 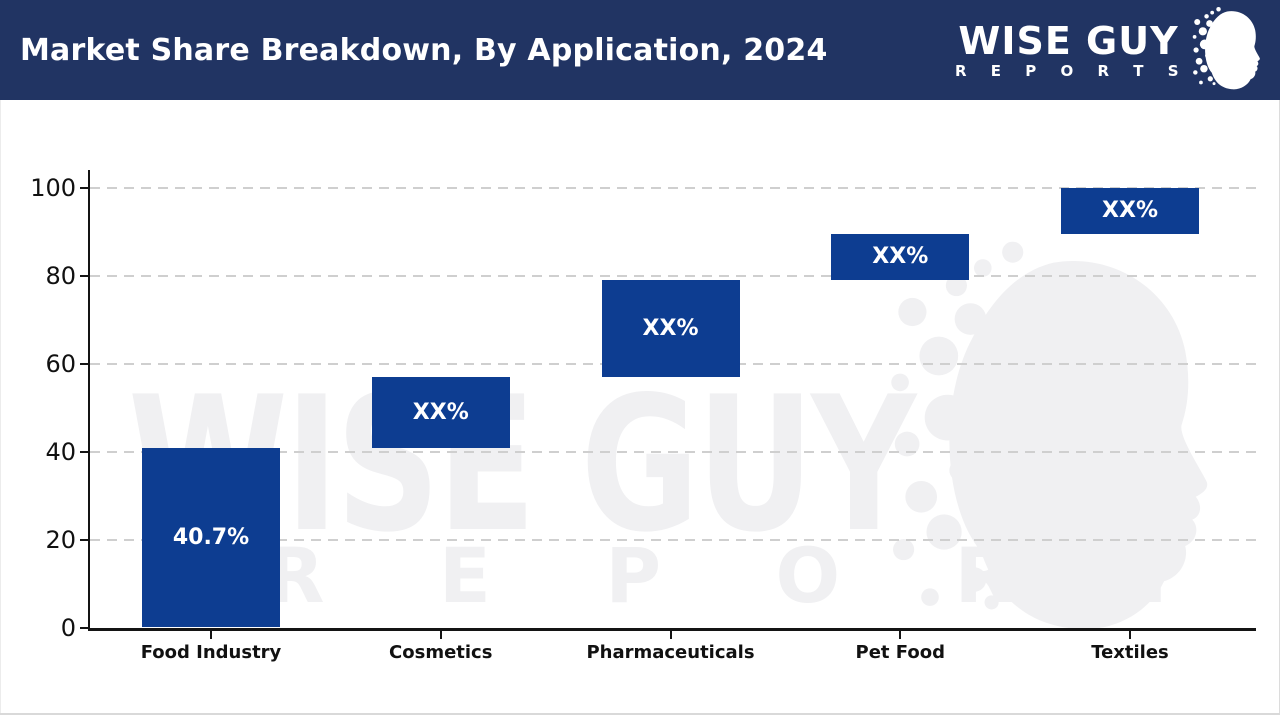 I want to click on y-tick-label: 80, so click(x=60, y=275).